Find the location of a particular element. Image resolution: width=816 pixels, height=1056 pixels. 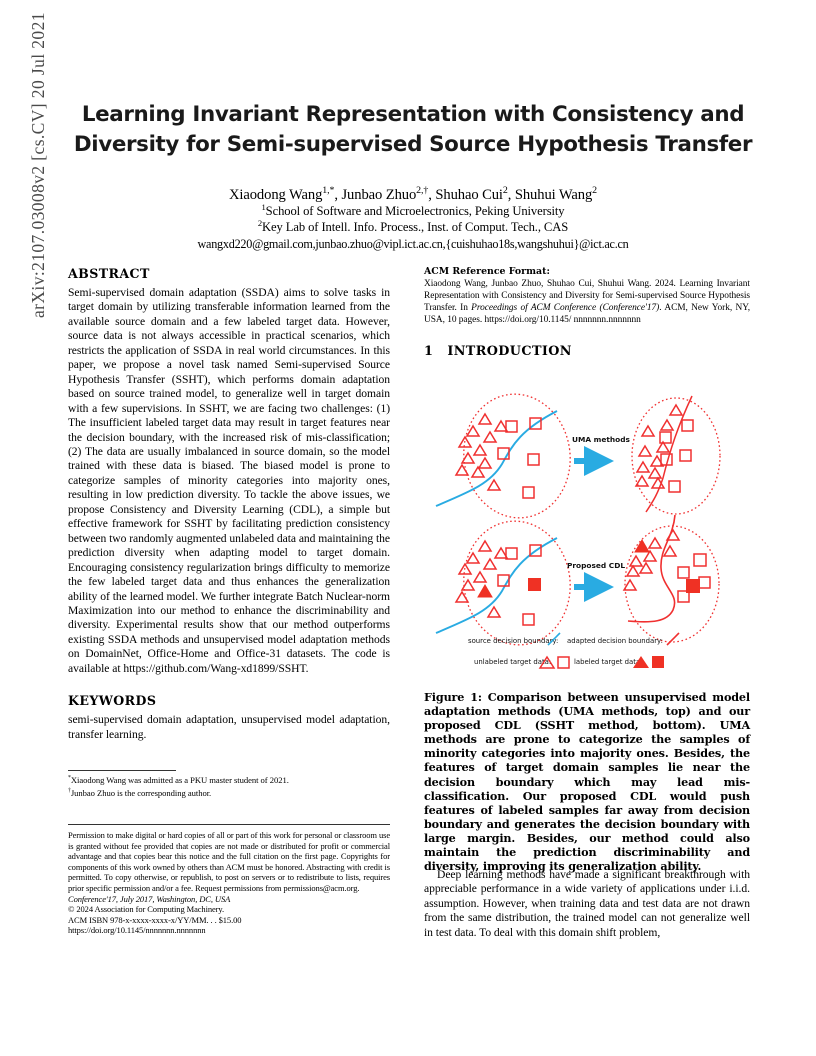

legend-unlabeled-label: unlabeled target data: is located at coordinates (512, 662).